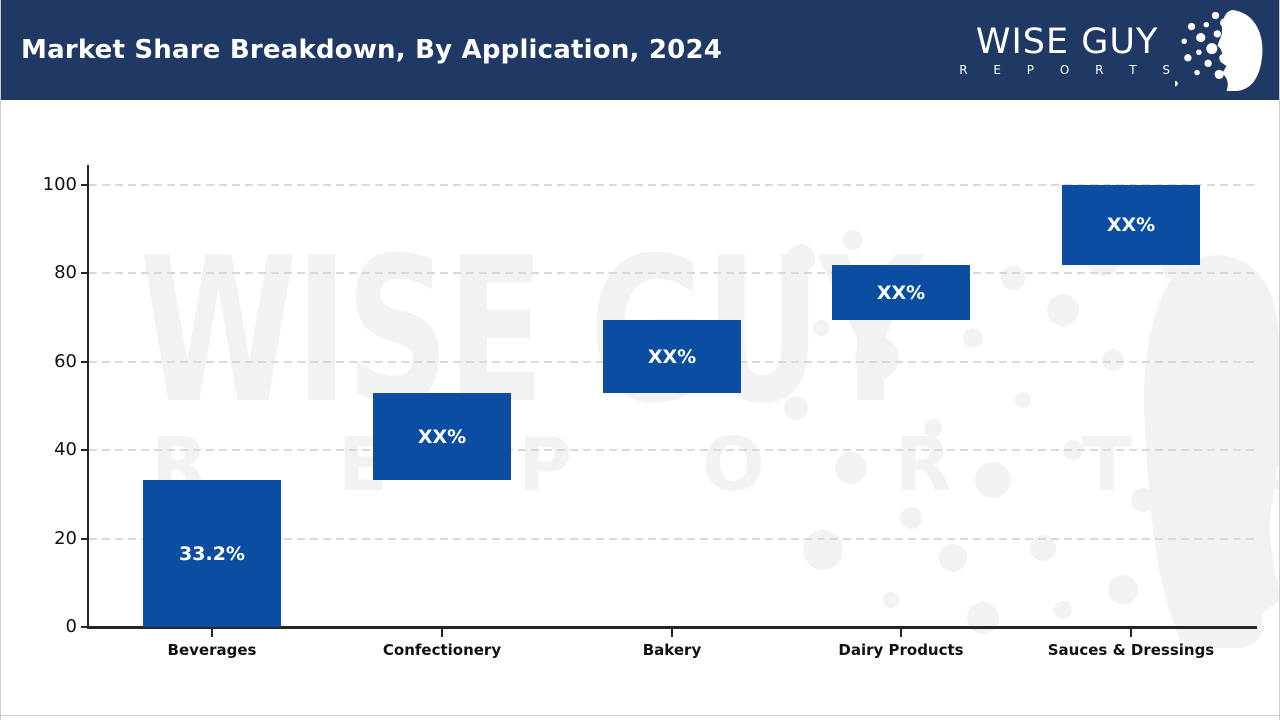 The height and width of the screenshot is (720, 1280). I want to click on bar-value-label: 33.2%, so click(212, 553).